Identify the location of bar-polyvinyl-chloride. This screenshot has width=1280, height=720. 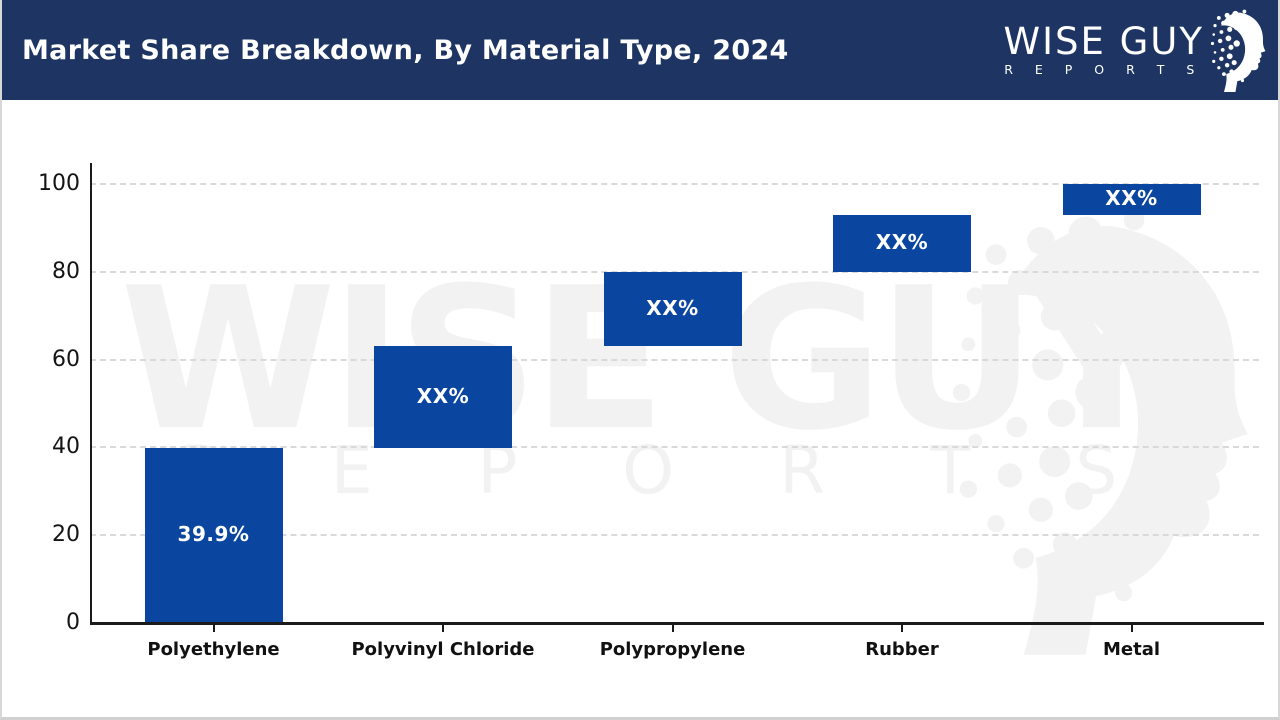
(443, 397).